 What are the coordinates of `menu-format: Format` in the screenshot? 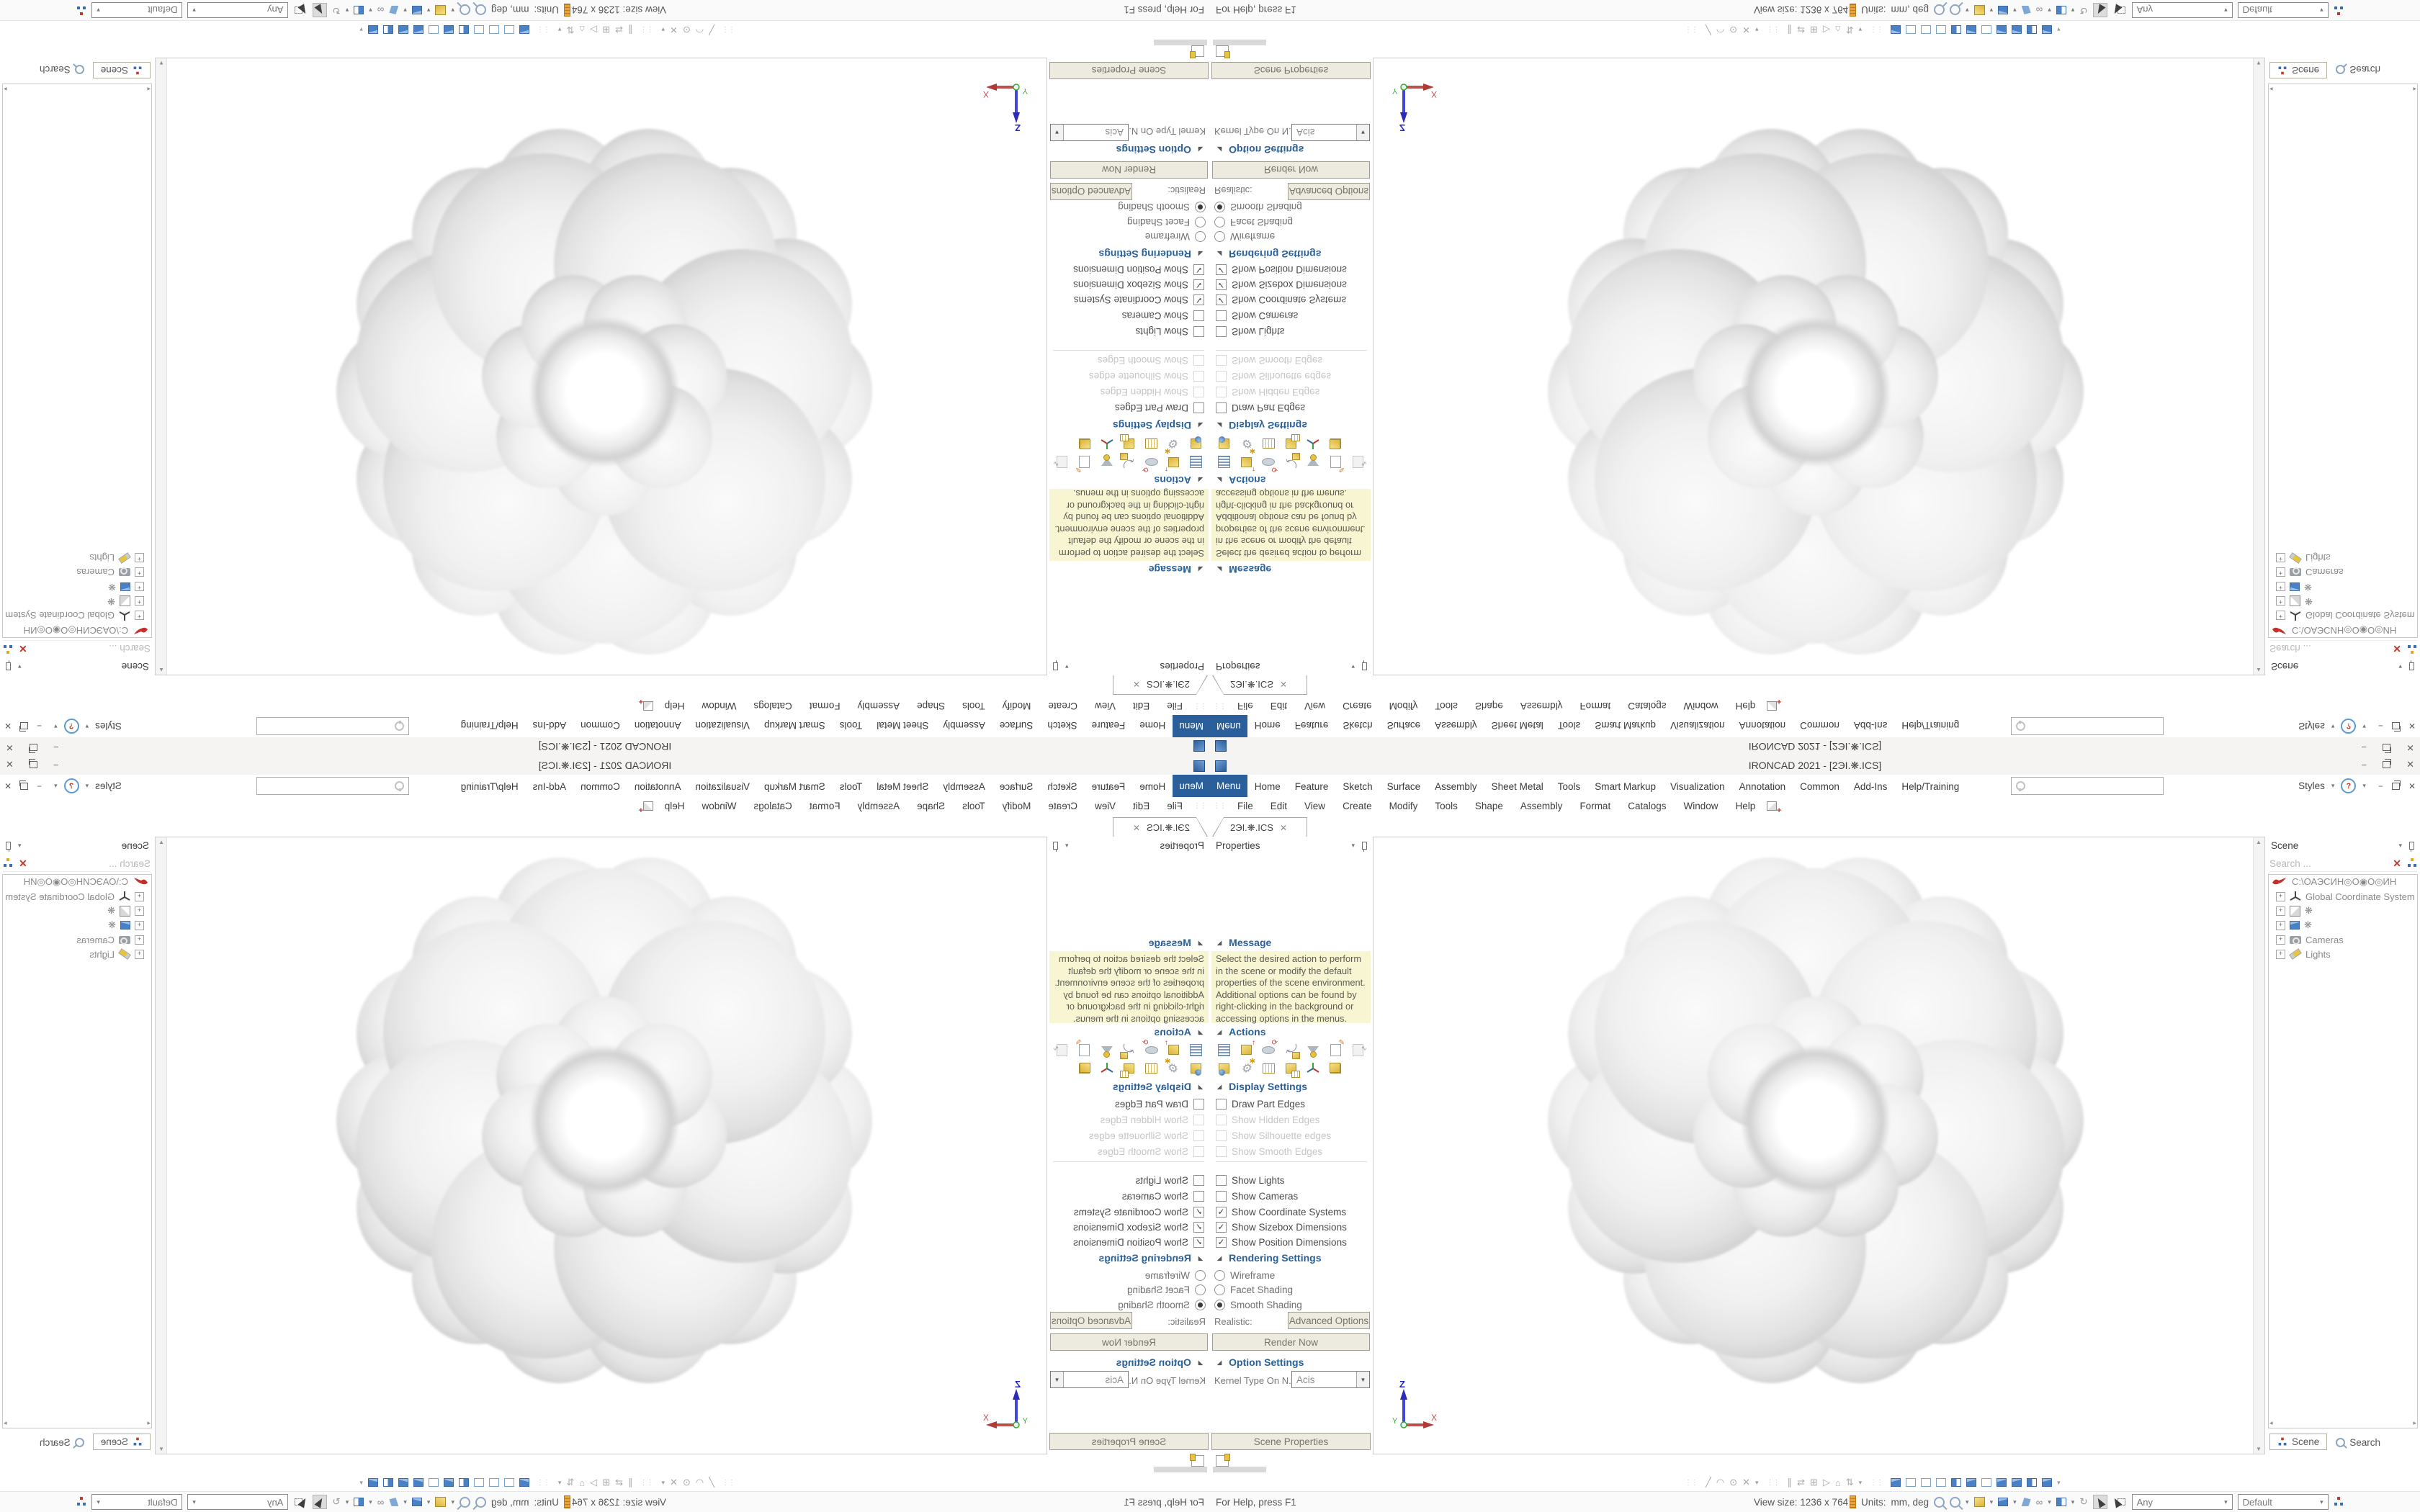 It's located at (1595, 805).